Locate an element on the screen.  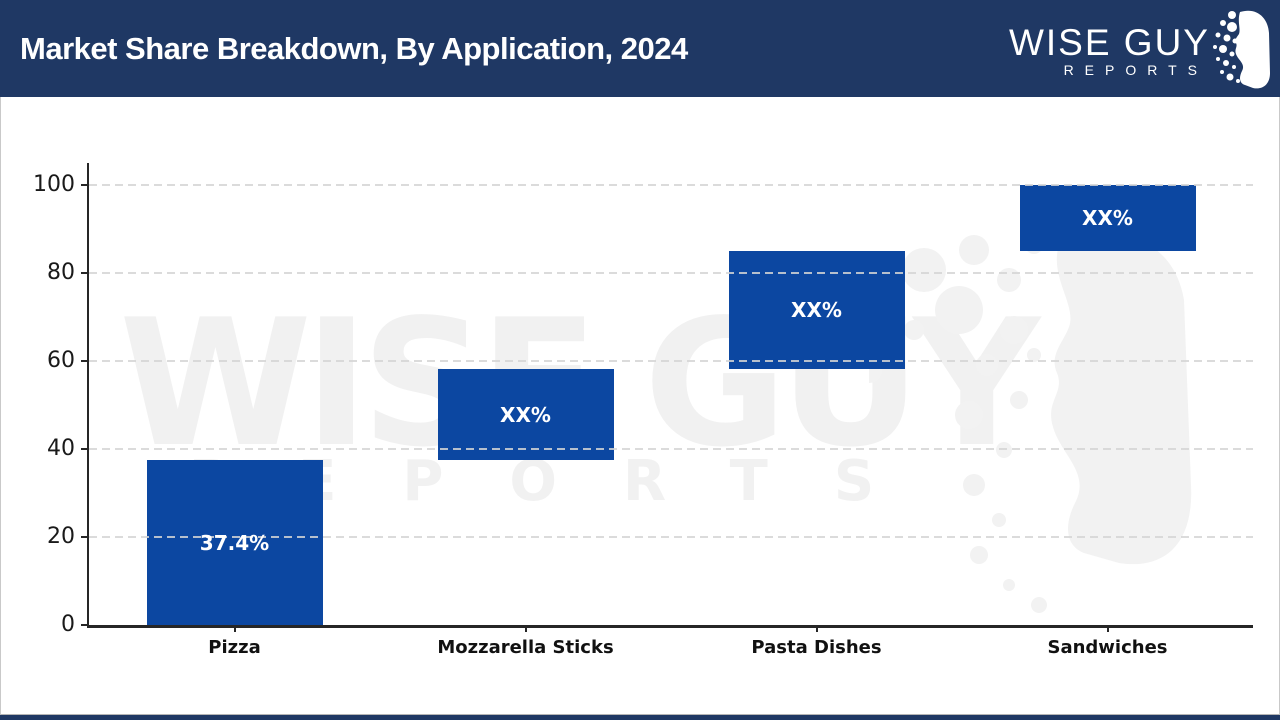
y-tick-label: 60 is located at coordinates (61, 360).